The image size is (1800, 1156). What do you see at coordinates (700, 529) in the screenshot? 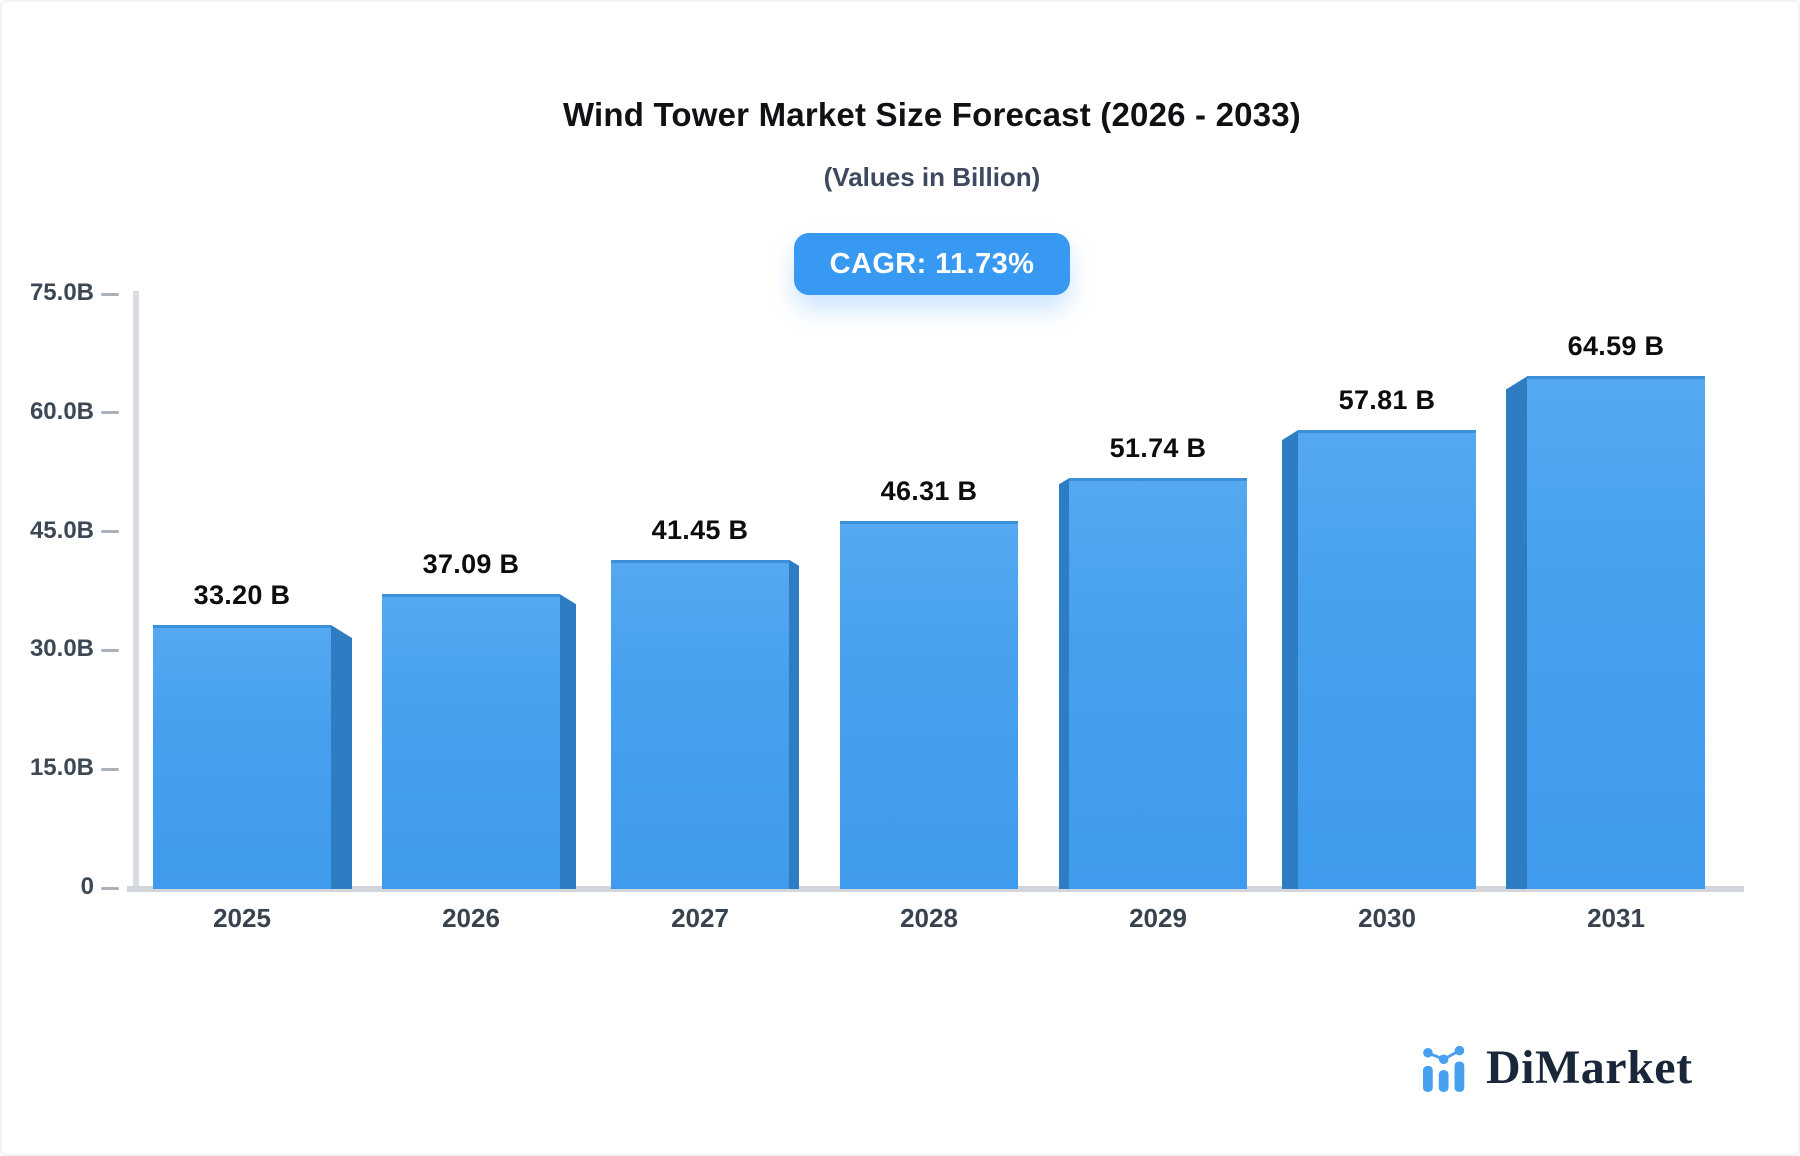
I see `bar-value-label: 41.45 B` at bounding box center [700, 529].